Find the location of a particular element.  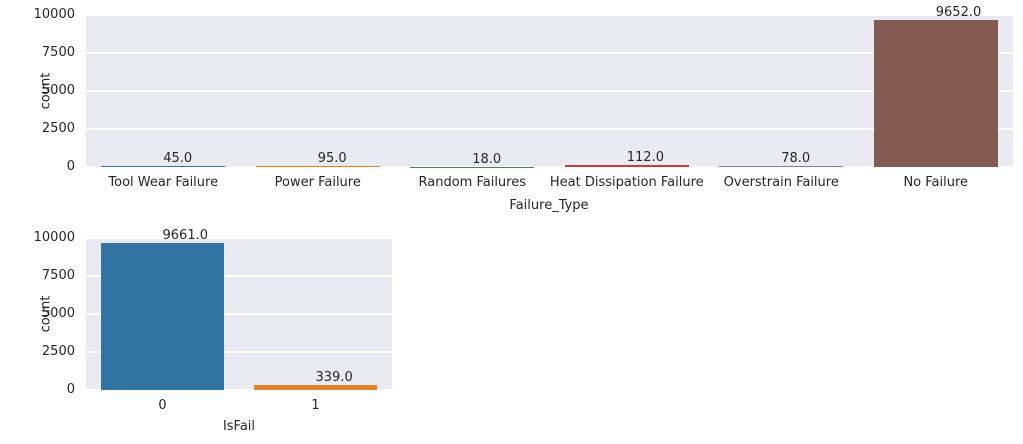

x-axis-label: Failure_Type is located at coordinates (549, 205).